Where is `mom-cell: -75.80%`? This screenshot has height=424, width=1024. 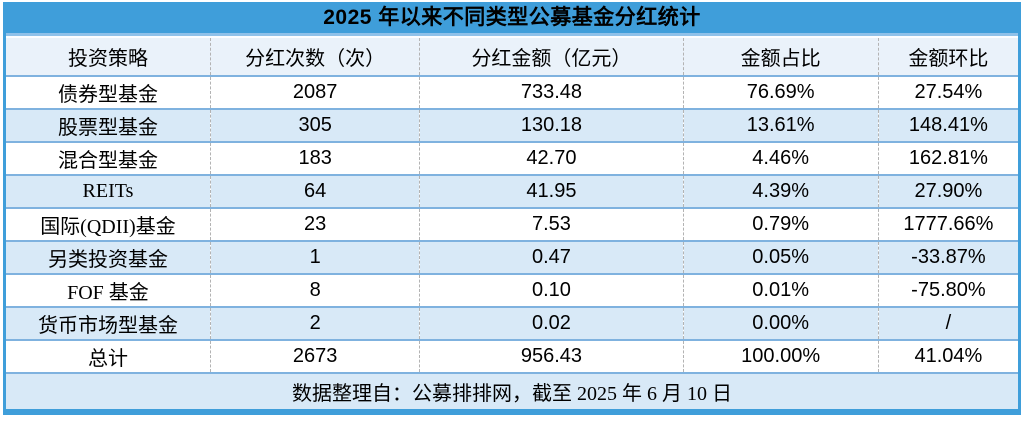
mom-cell: -75.80% is located at coordinates (947, 291).